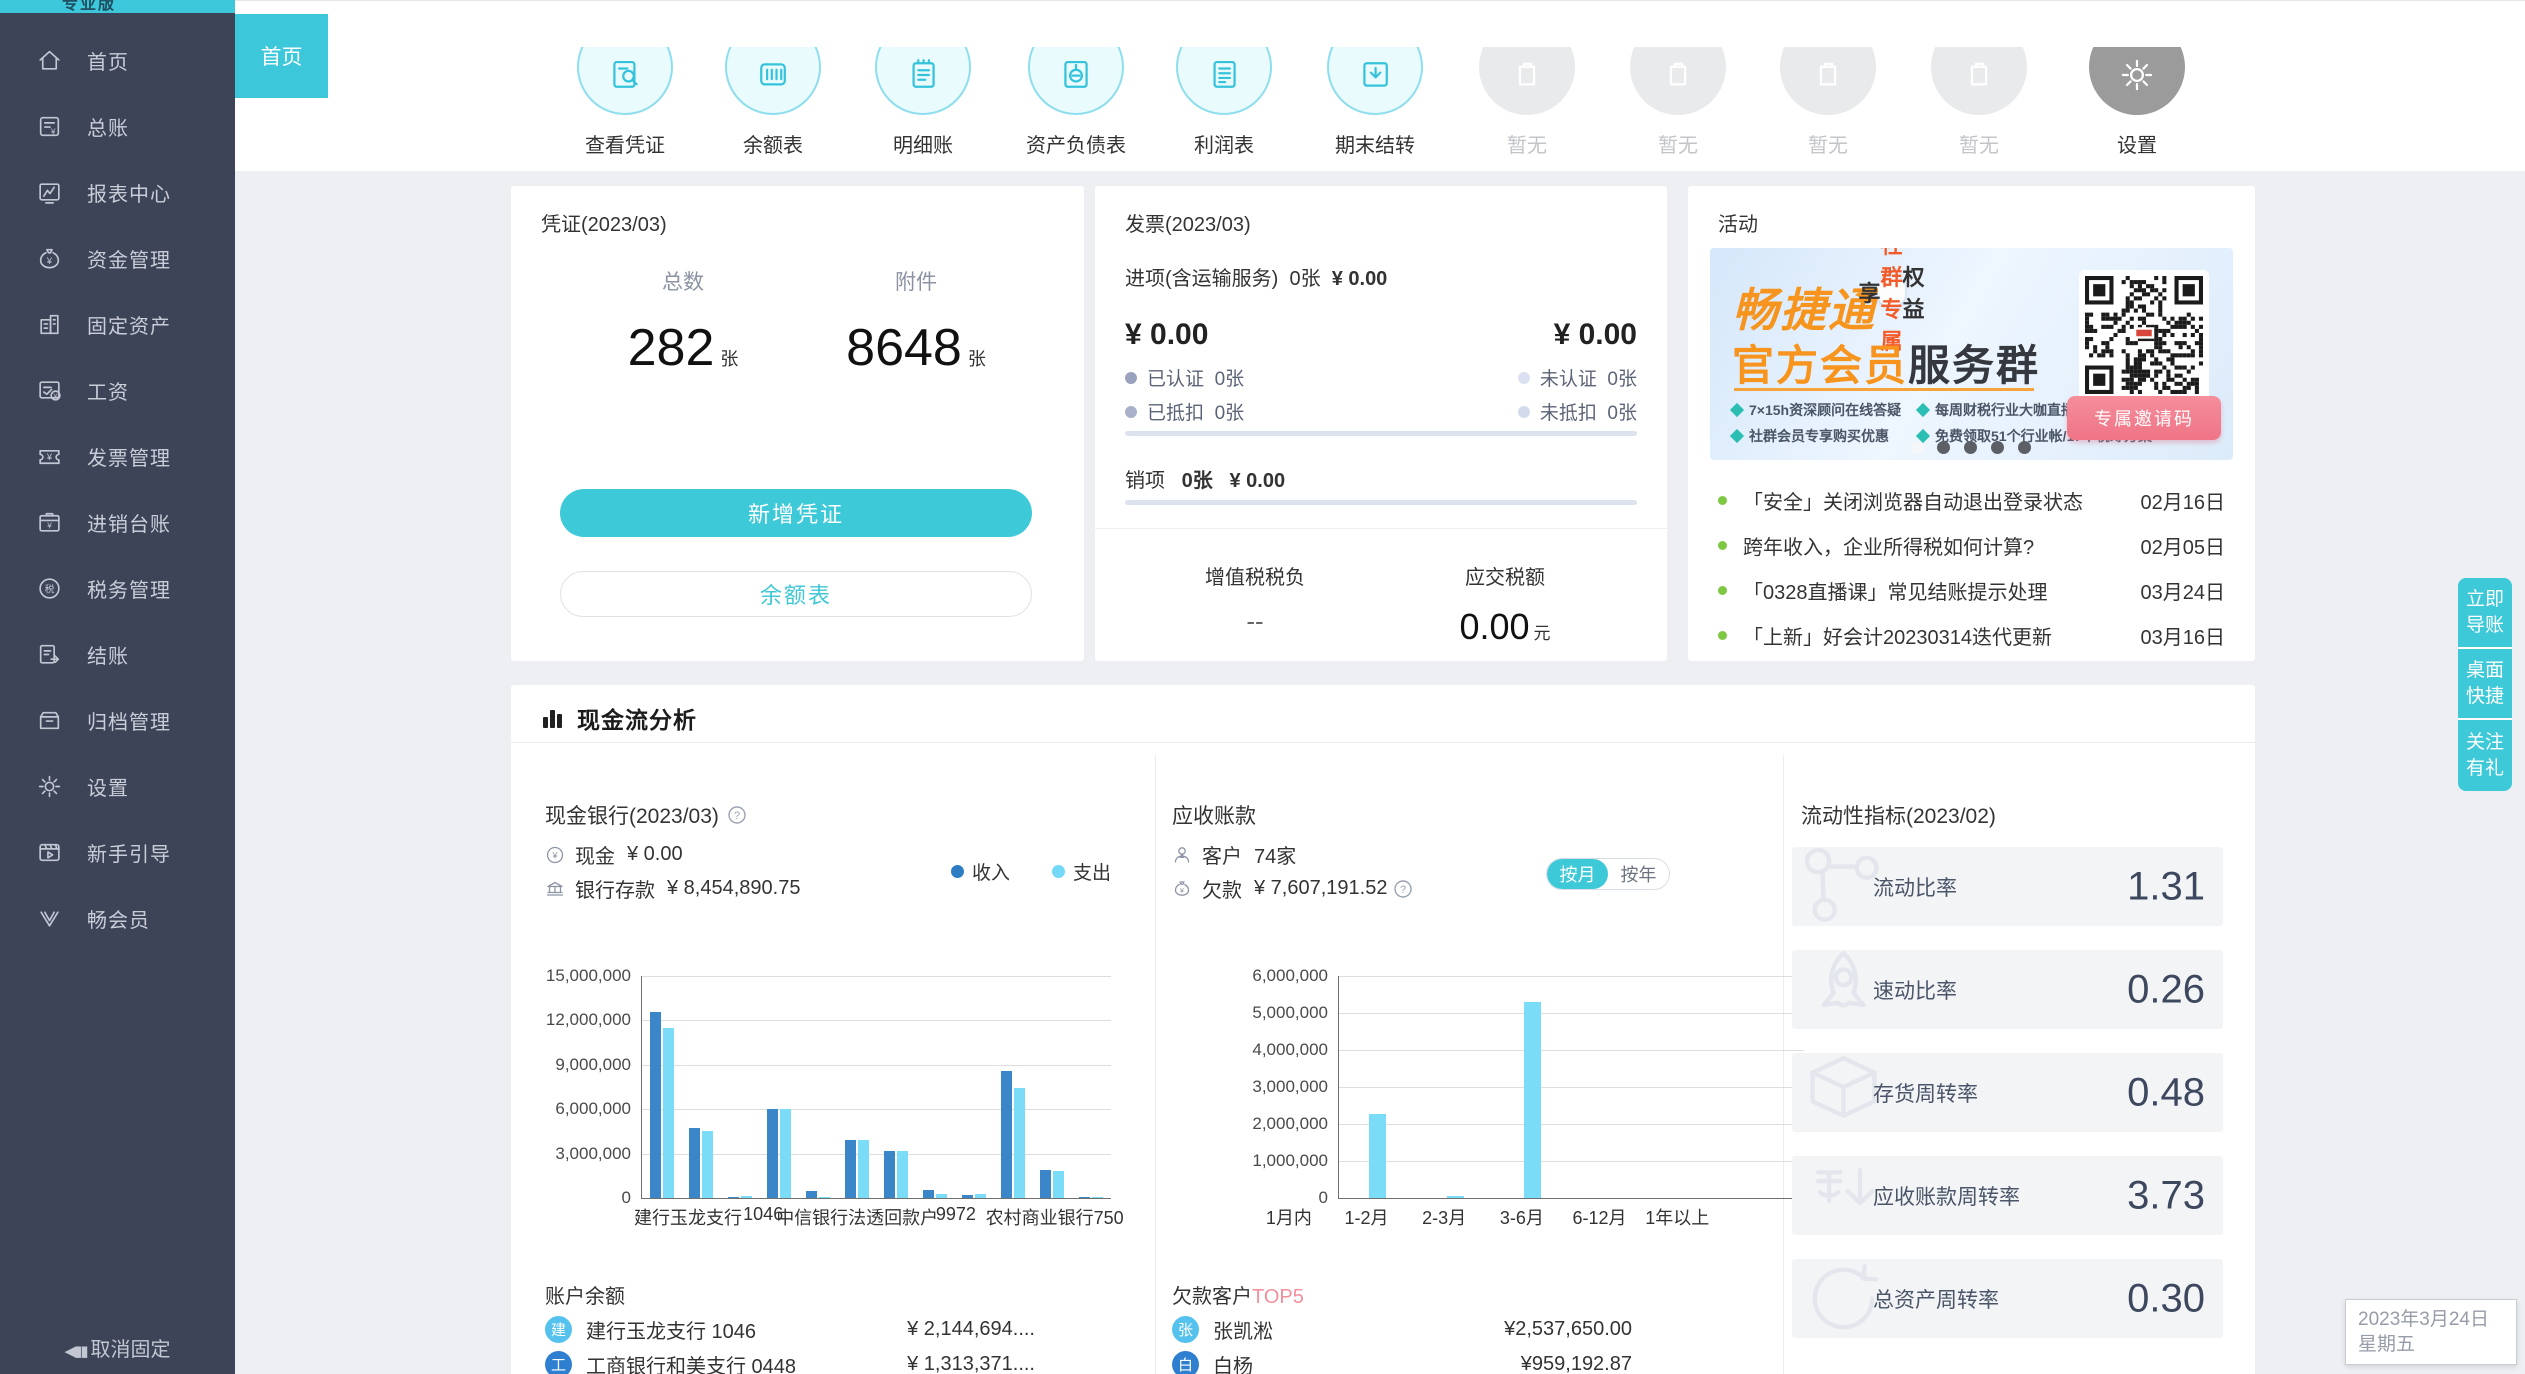 This screenshot has height=1374, width=2525. I want to click on sidebar-item-label: 结账, so click(108, 656).